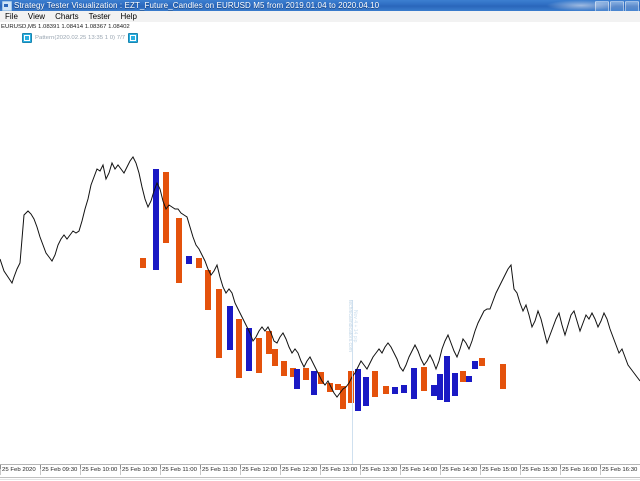 This screenshot has width=640, height=481. Describe the element at coordinates (36, 16) in the screenshot. I see `menu-view: View` at that location.